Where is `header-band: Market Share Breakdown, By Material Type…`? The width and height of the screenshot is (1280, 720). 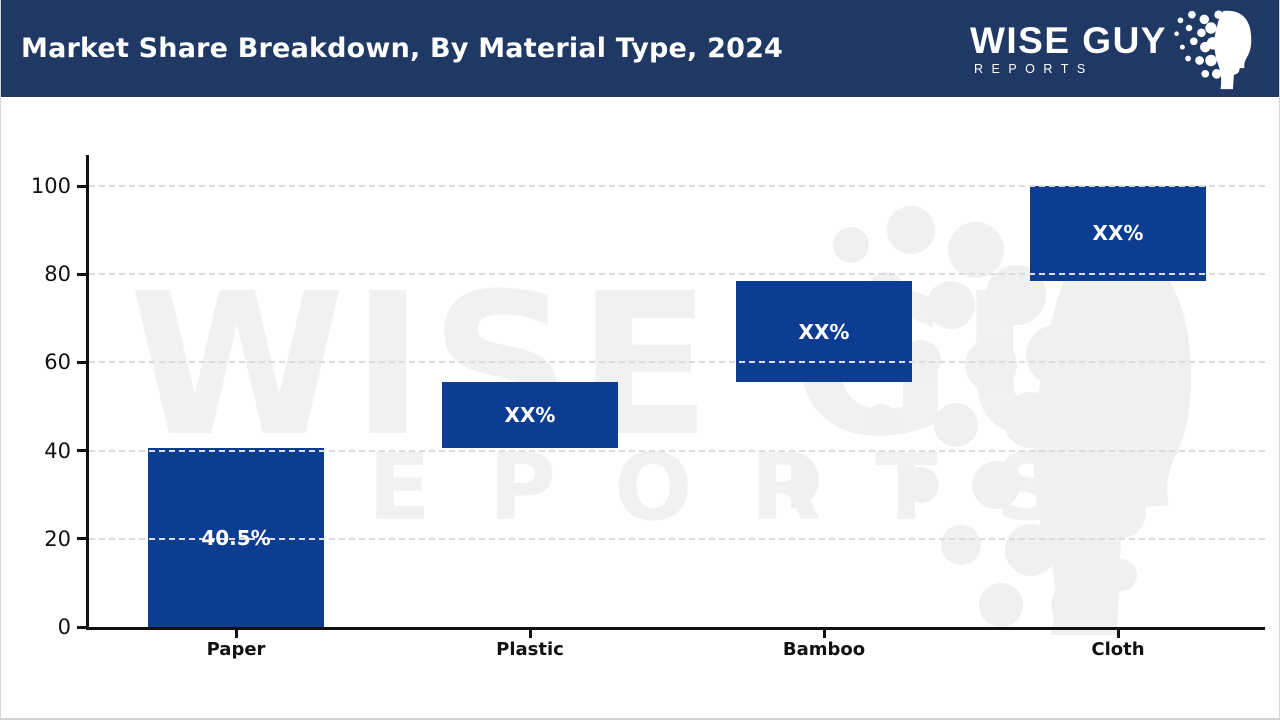 header-band: Market Share Breakdown, By Material Type… is located at coordinates (640, 48).